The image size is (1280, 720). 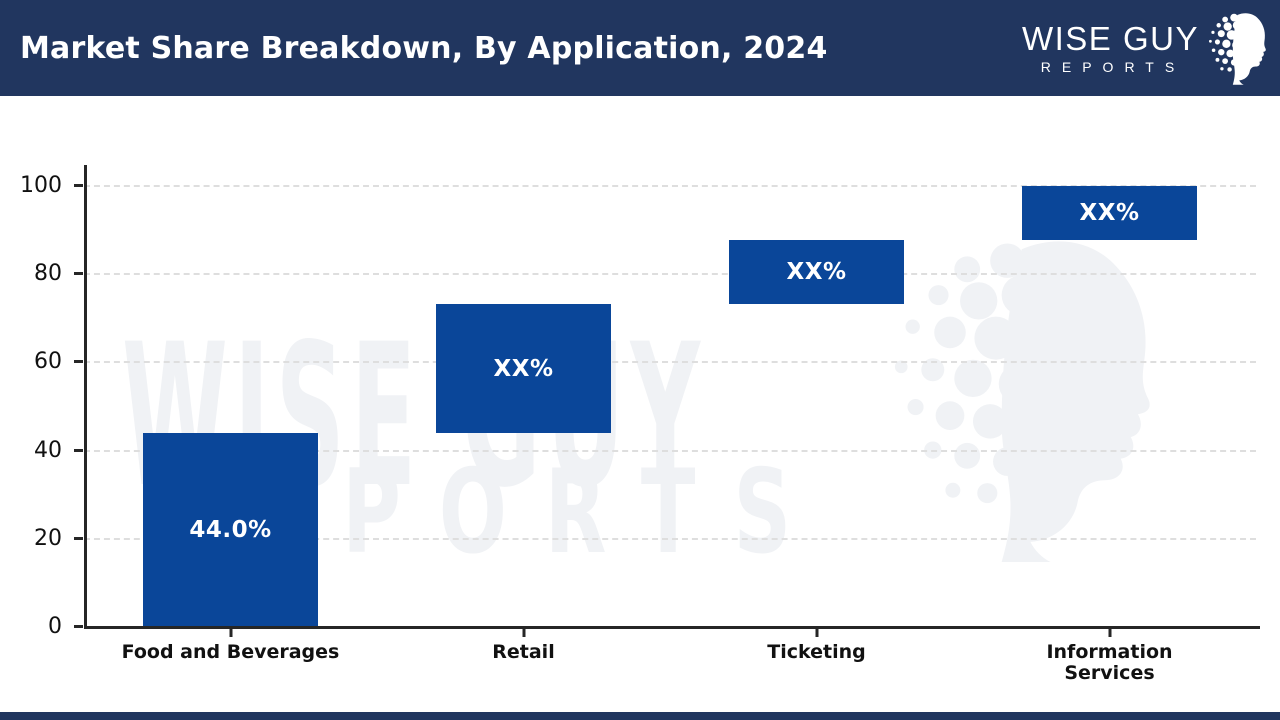 I want to click on bar-label-information-services: XX%, so click(x=1109, y=212).